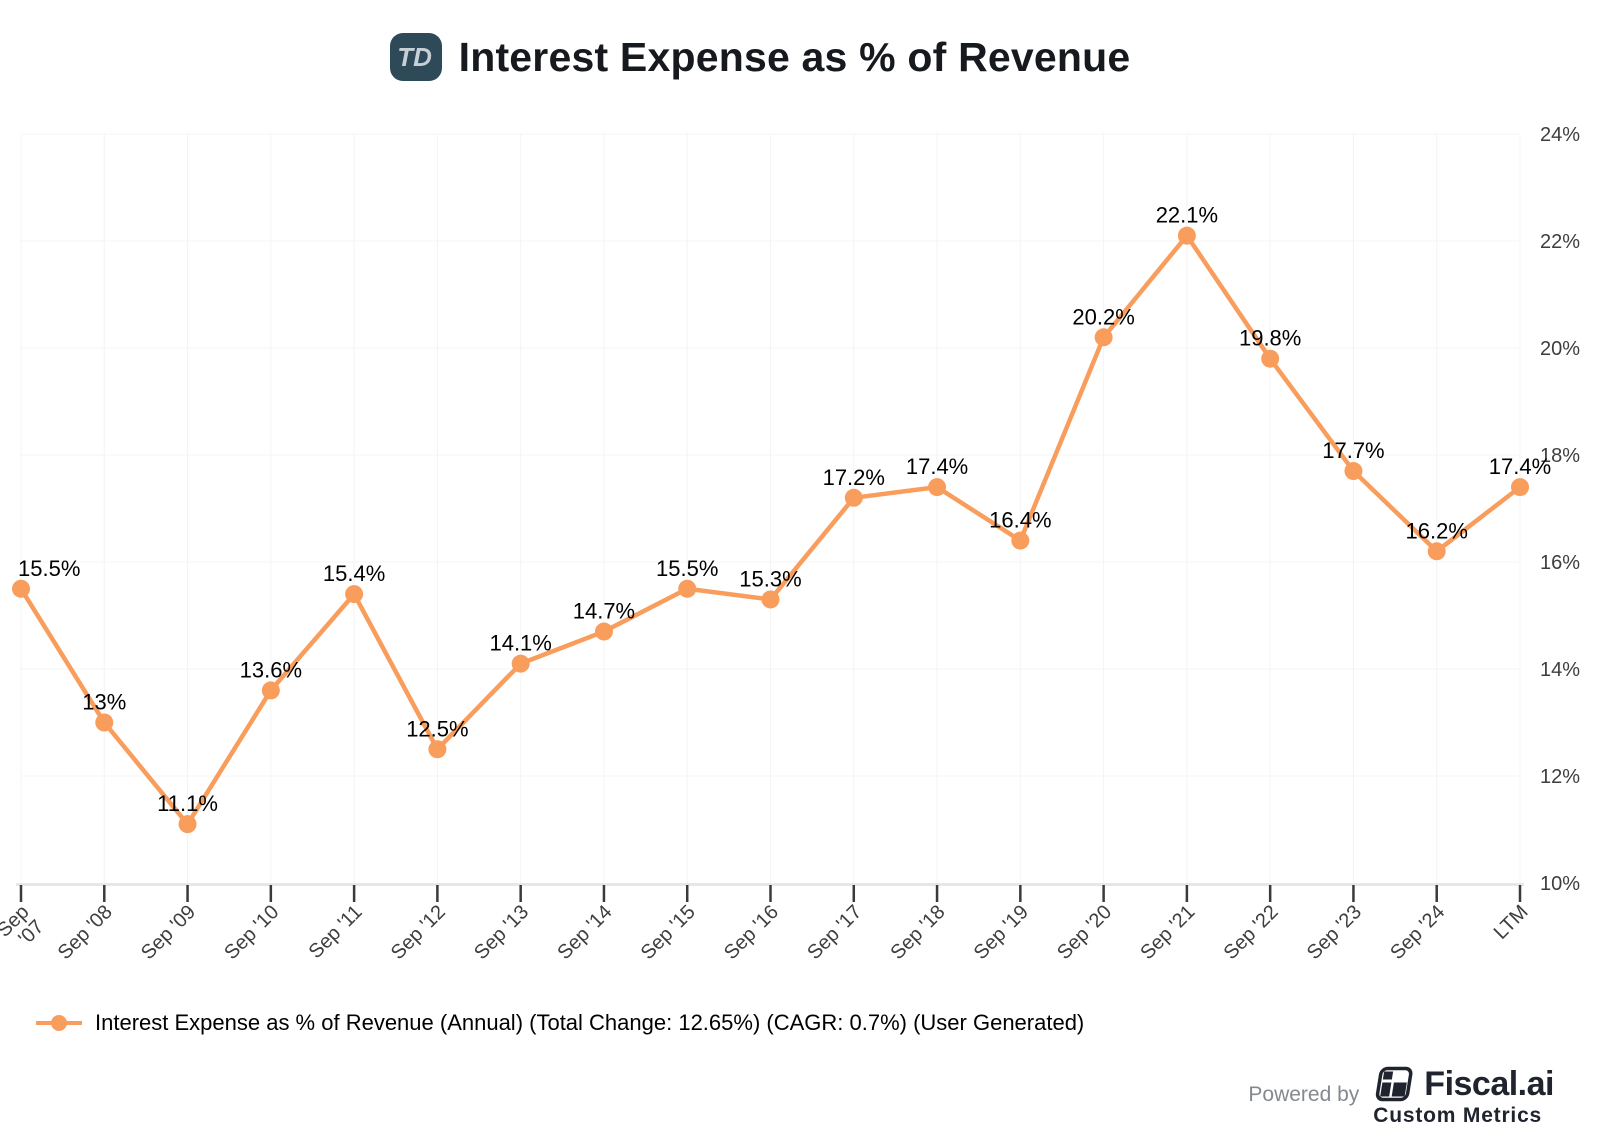 The width and height of the screenshot is (1600, 1134). I want to click on x-axis-label: Sep '21, so click(1167, 932).